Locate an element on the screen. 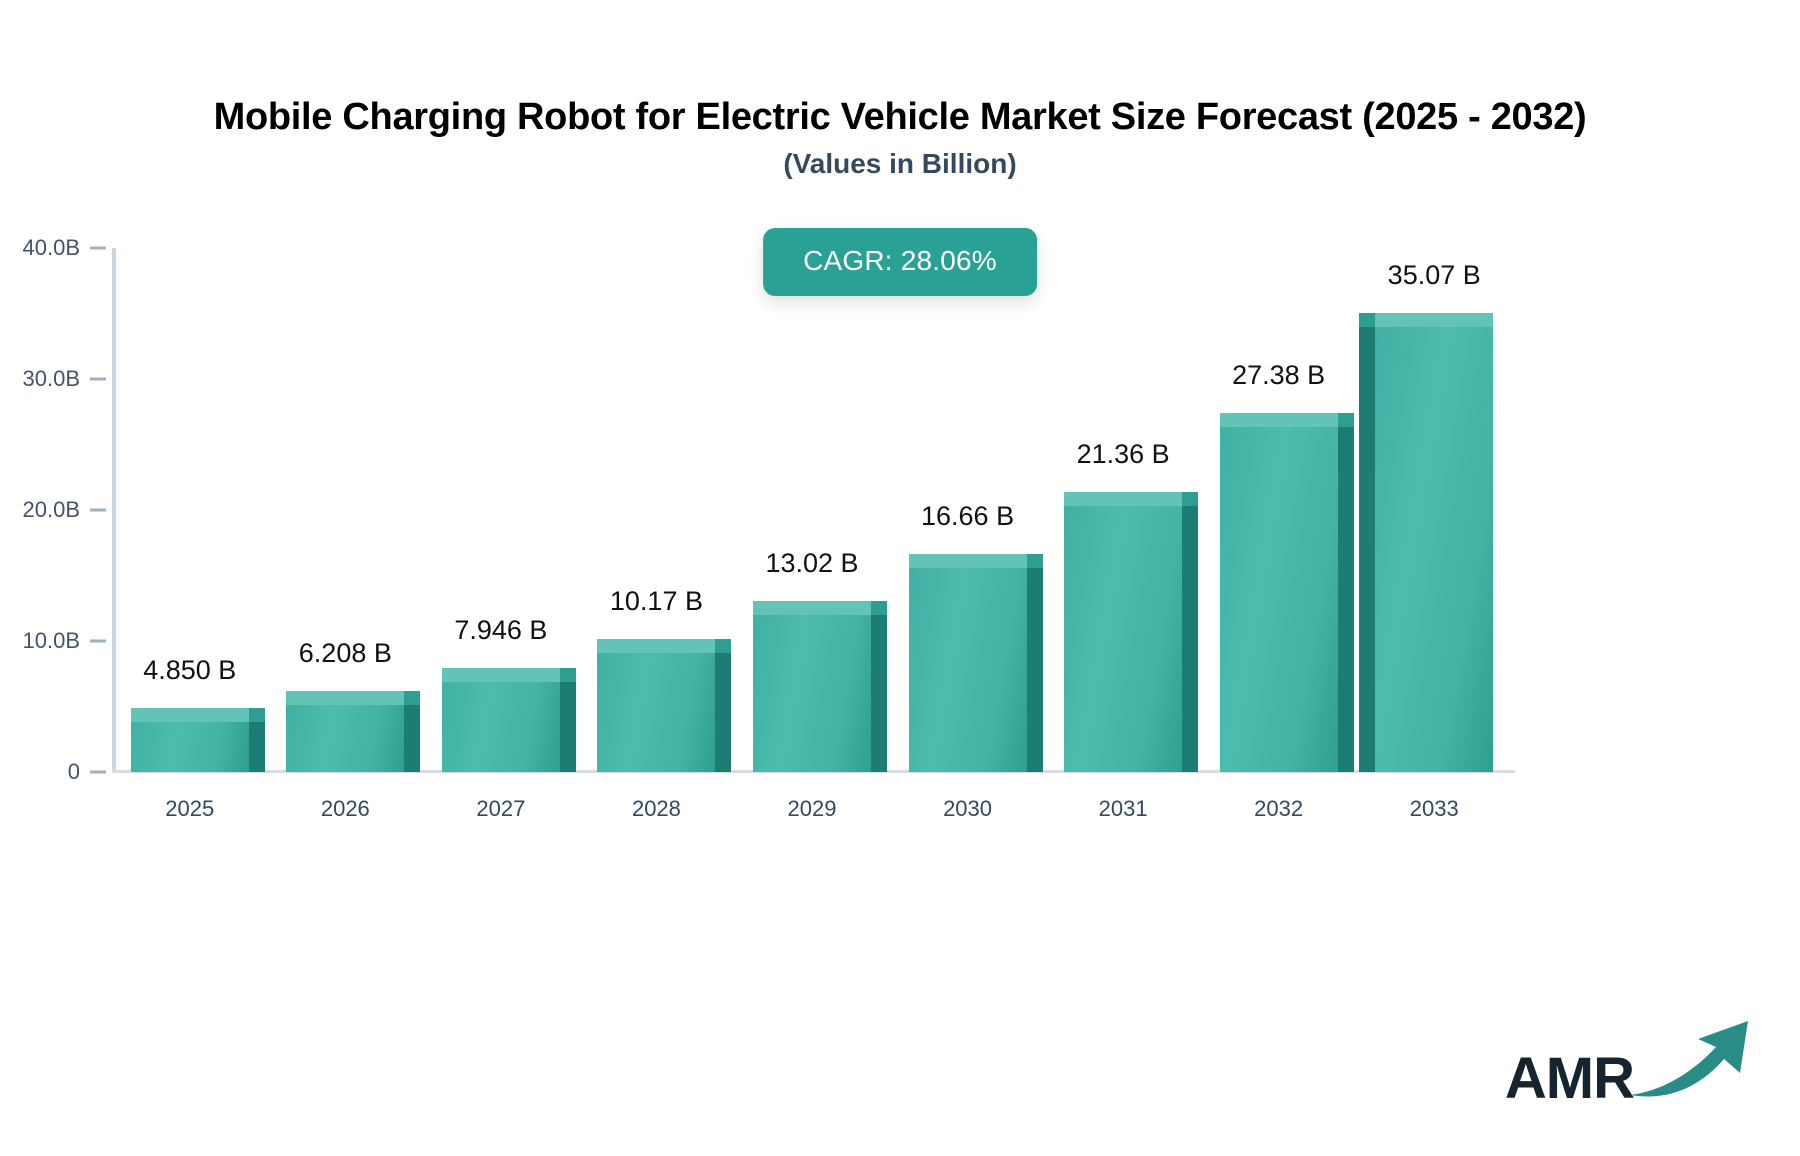 This screenshot has height=1156, width=1800. bar-value-label: 4.850 B is located at coordinates (190, 670).